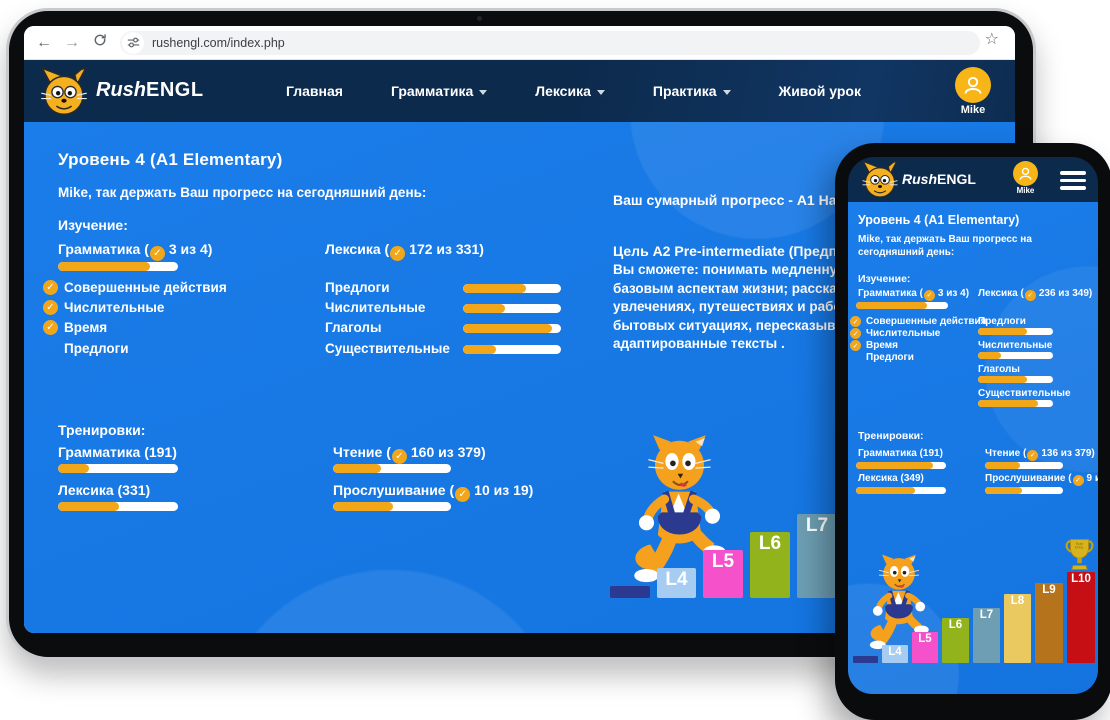  I want to click on person-icon, so click(1025, 174).